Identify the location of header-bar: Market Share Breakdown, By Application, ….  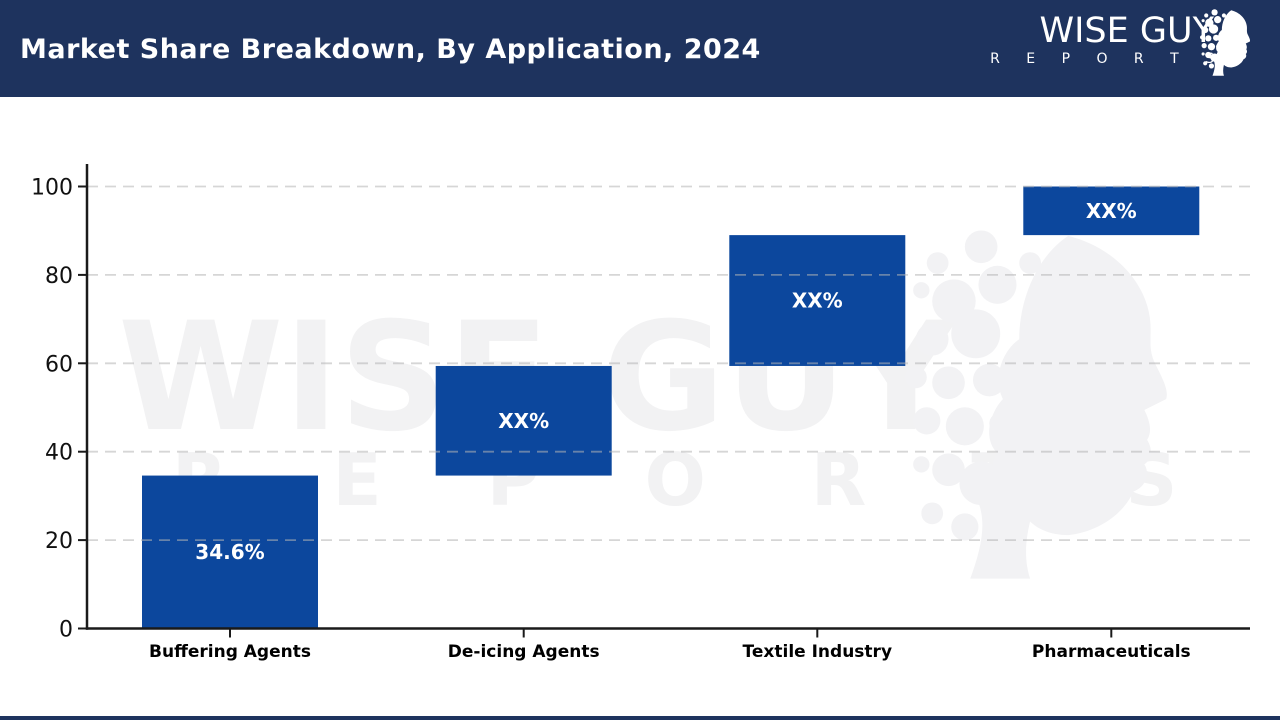
(640, 48).